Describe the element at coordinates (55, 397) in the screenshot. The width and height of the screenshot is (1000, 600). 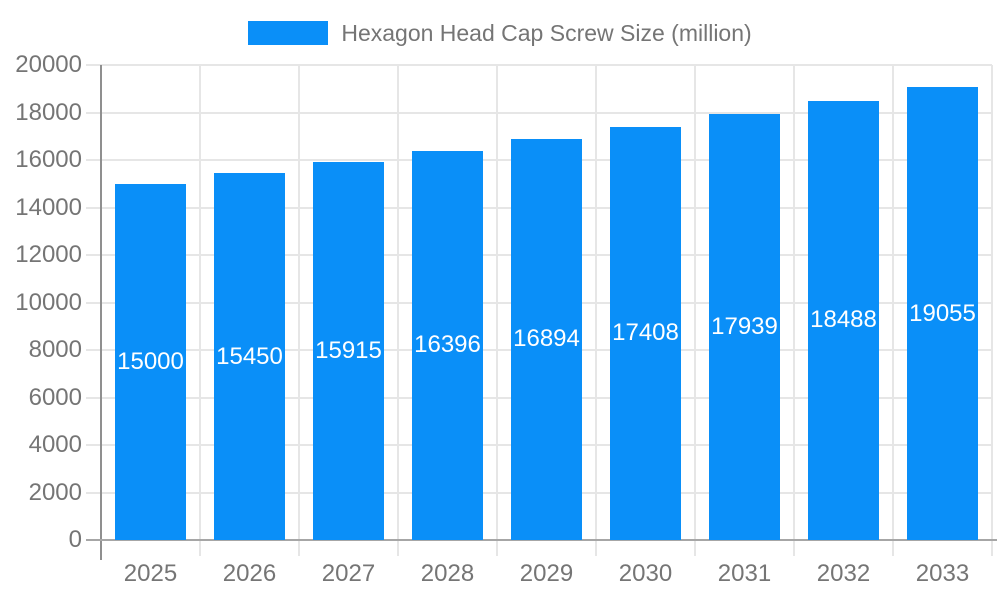
I see `y-axis-label: 6000` at that location.